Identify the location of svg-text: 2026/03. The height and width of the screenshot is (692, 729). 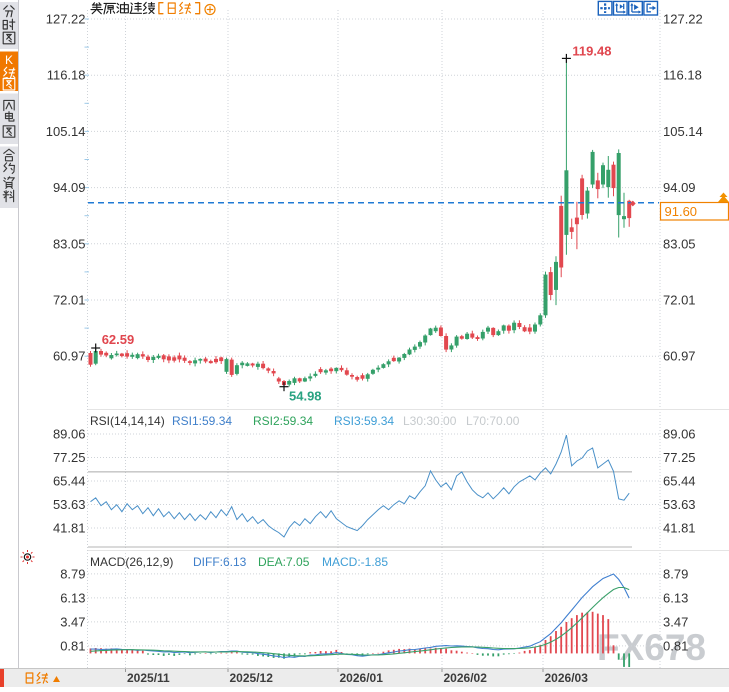
(567, 678).